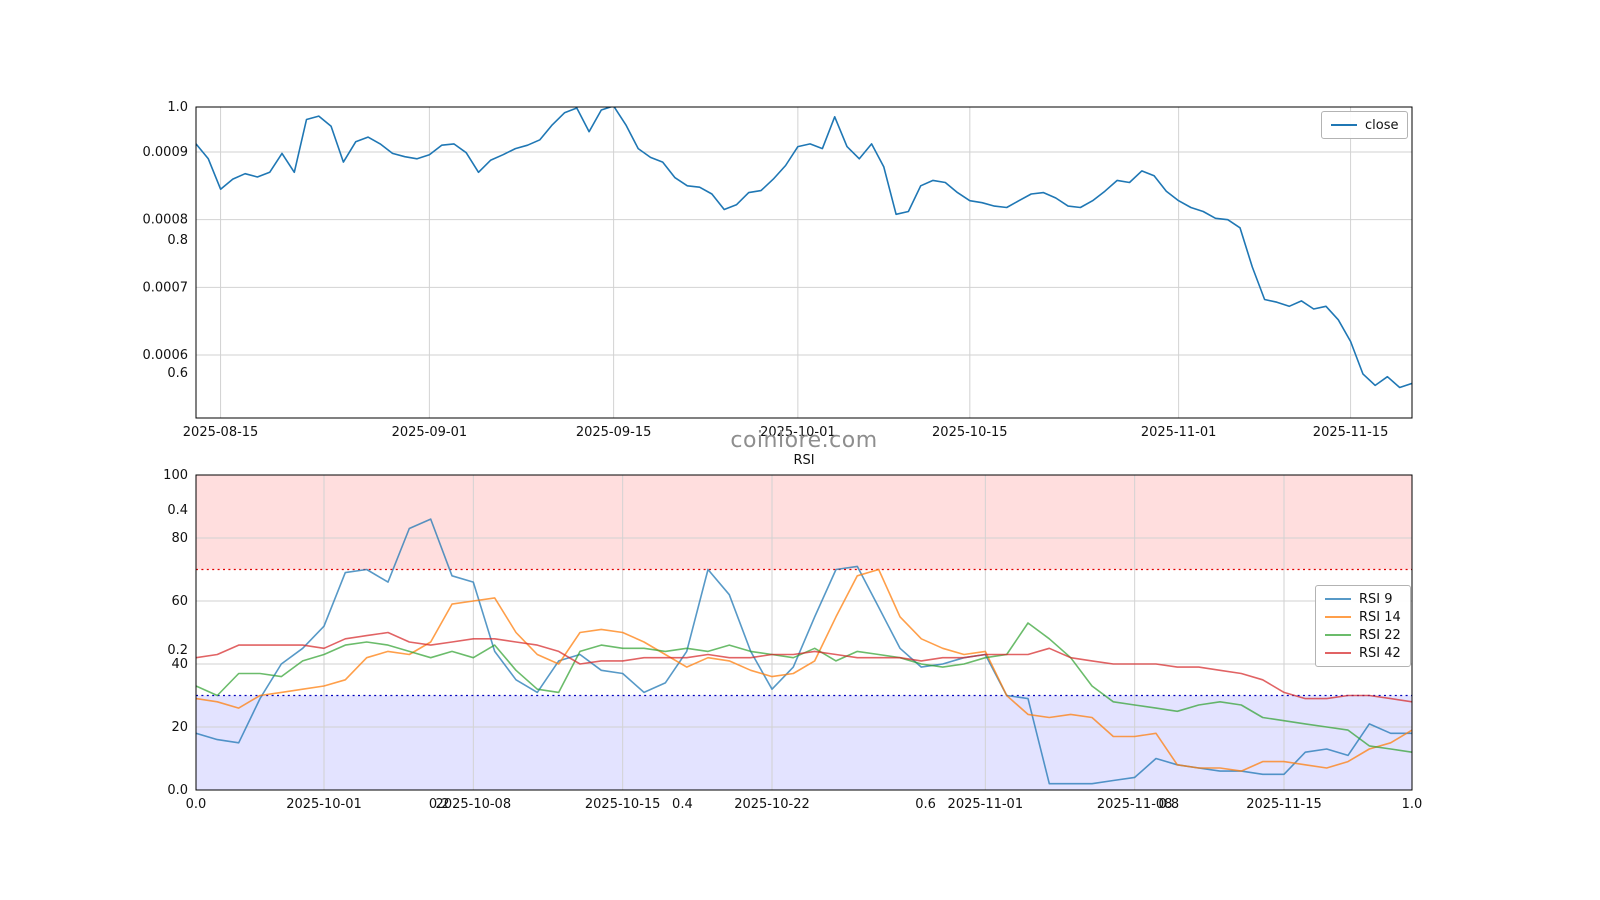 Image resolution: width=1600 pixels, height=900 pixels. I want to click on twin-y-tick-label: 0.0, so click(177, 790).